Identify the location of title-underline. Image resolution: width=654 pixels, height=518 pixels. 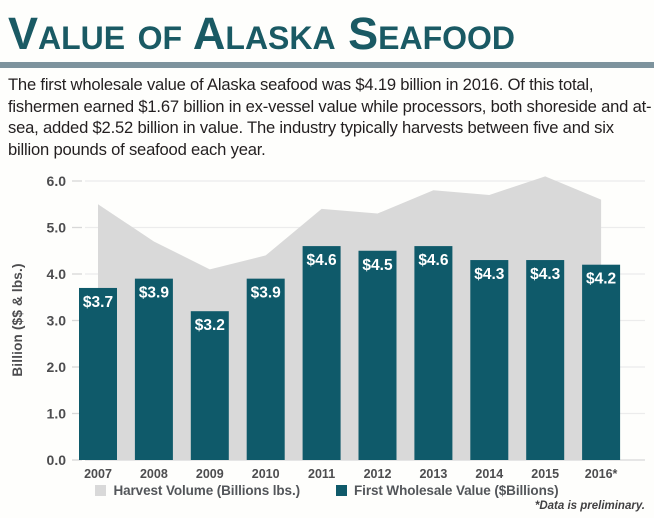
(327, 65).